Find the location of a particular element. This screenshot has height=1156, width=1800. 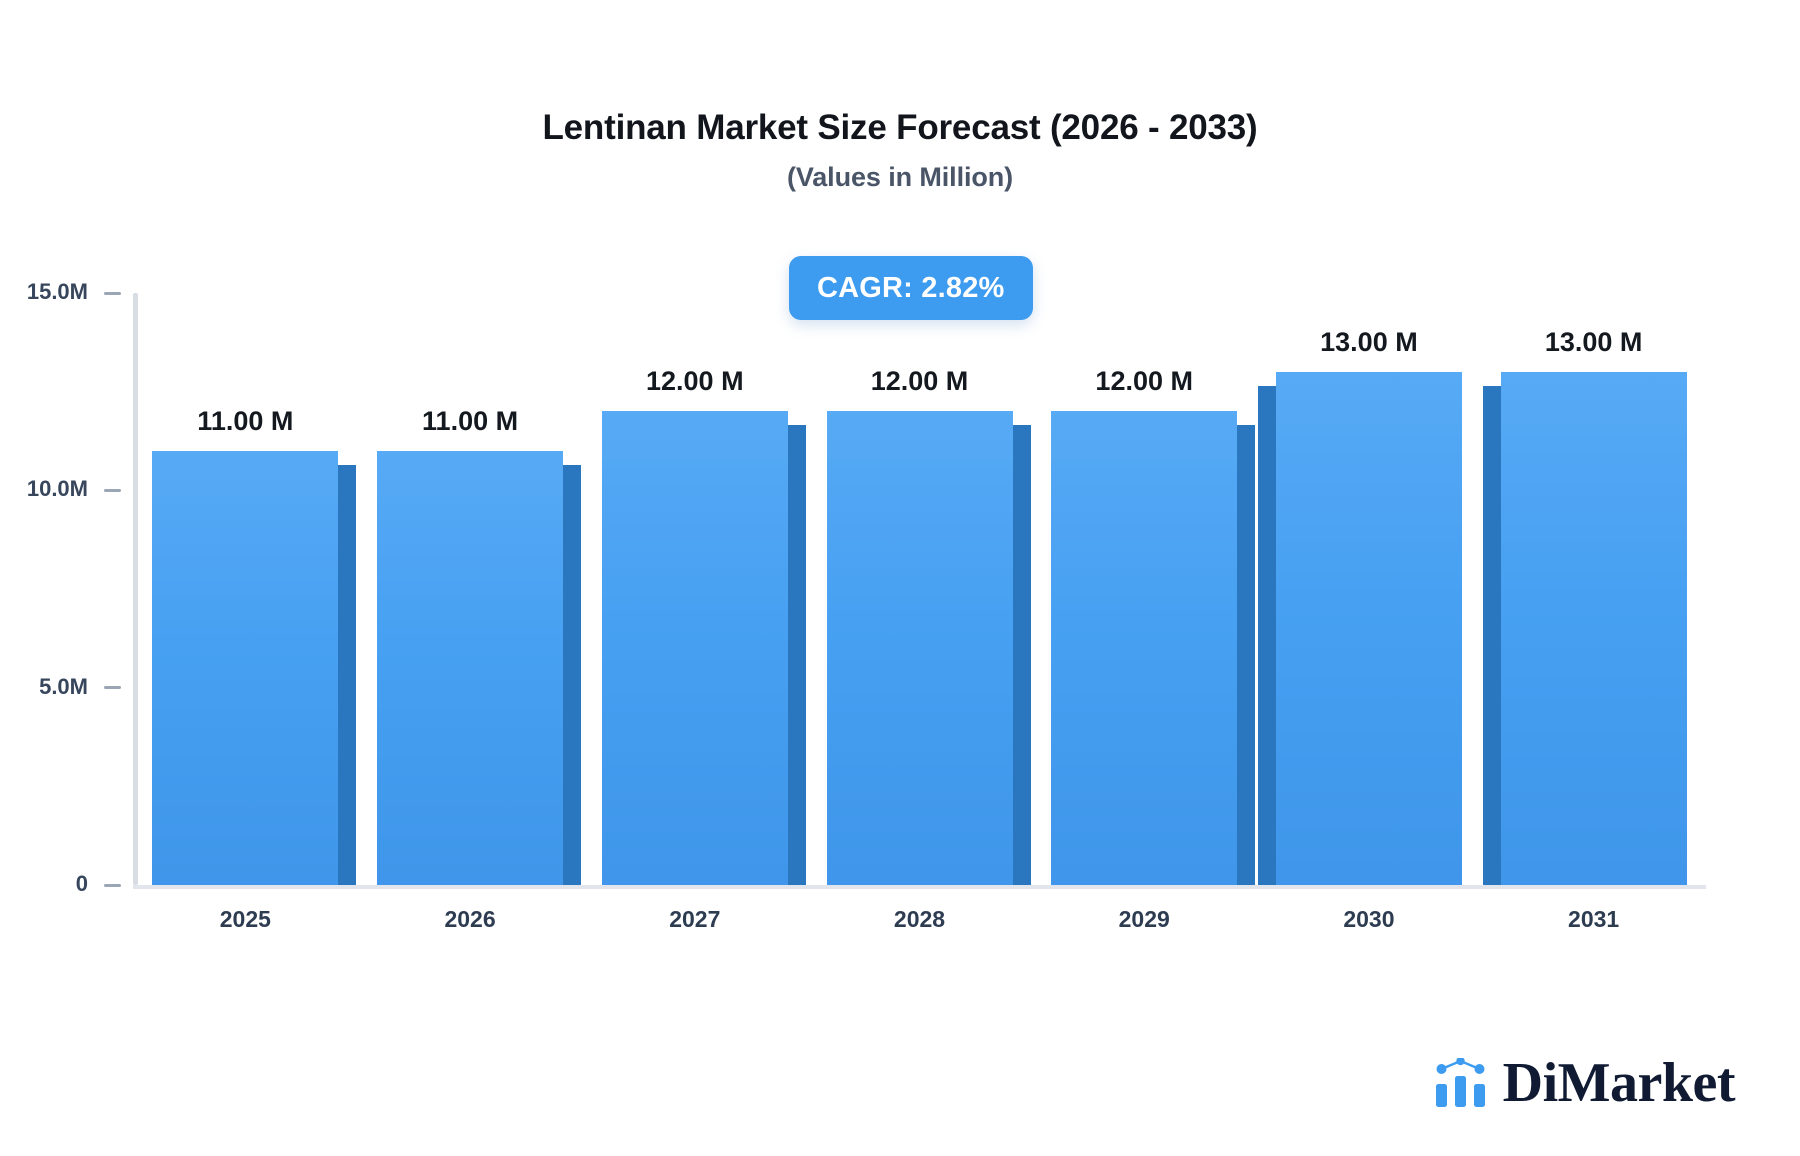

y-axis-line is located at coordinates (135, 589).